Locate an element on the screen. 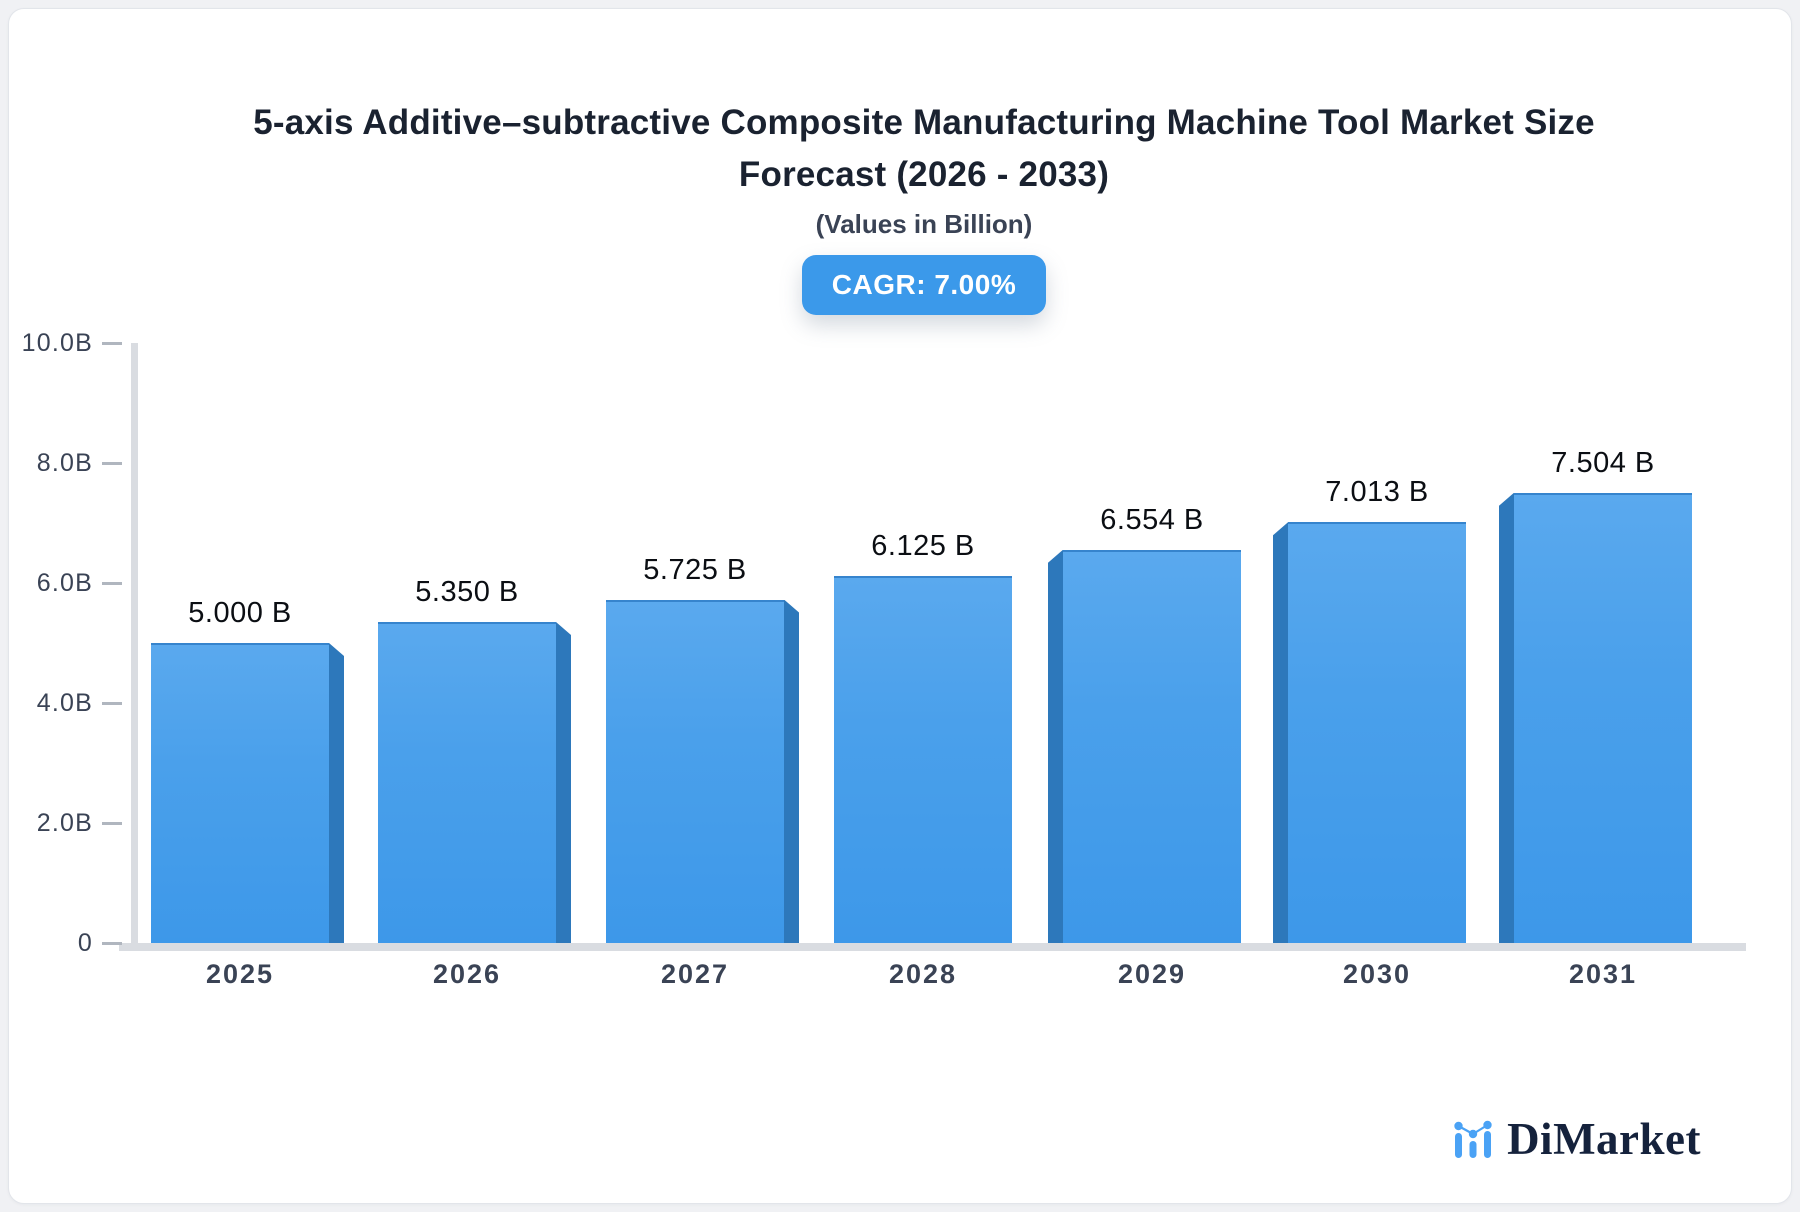 The width and height of the screenshot is (1800, 1212). bar-2030 is located at coordinates (1377, 732).